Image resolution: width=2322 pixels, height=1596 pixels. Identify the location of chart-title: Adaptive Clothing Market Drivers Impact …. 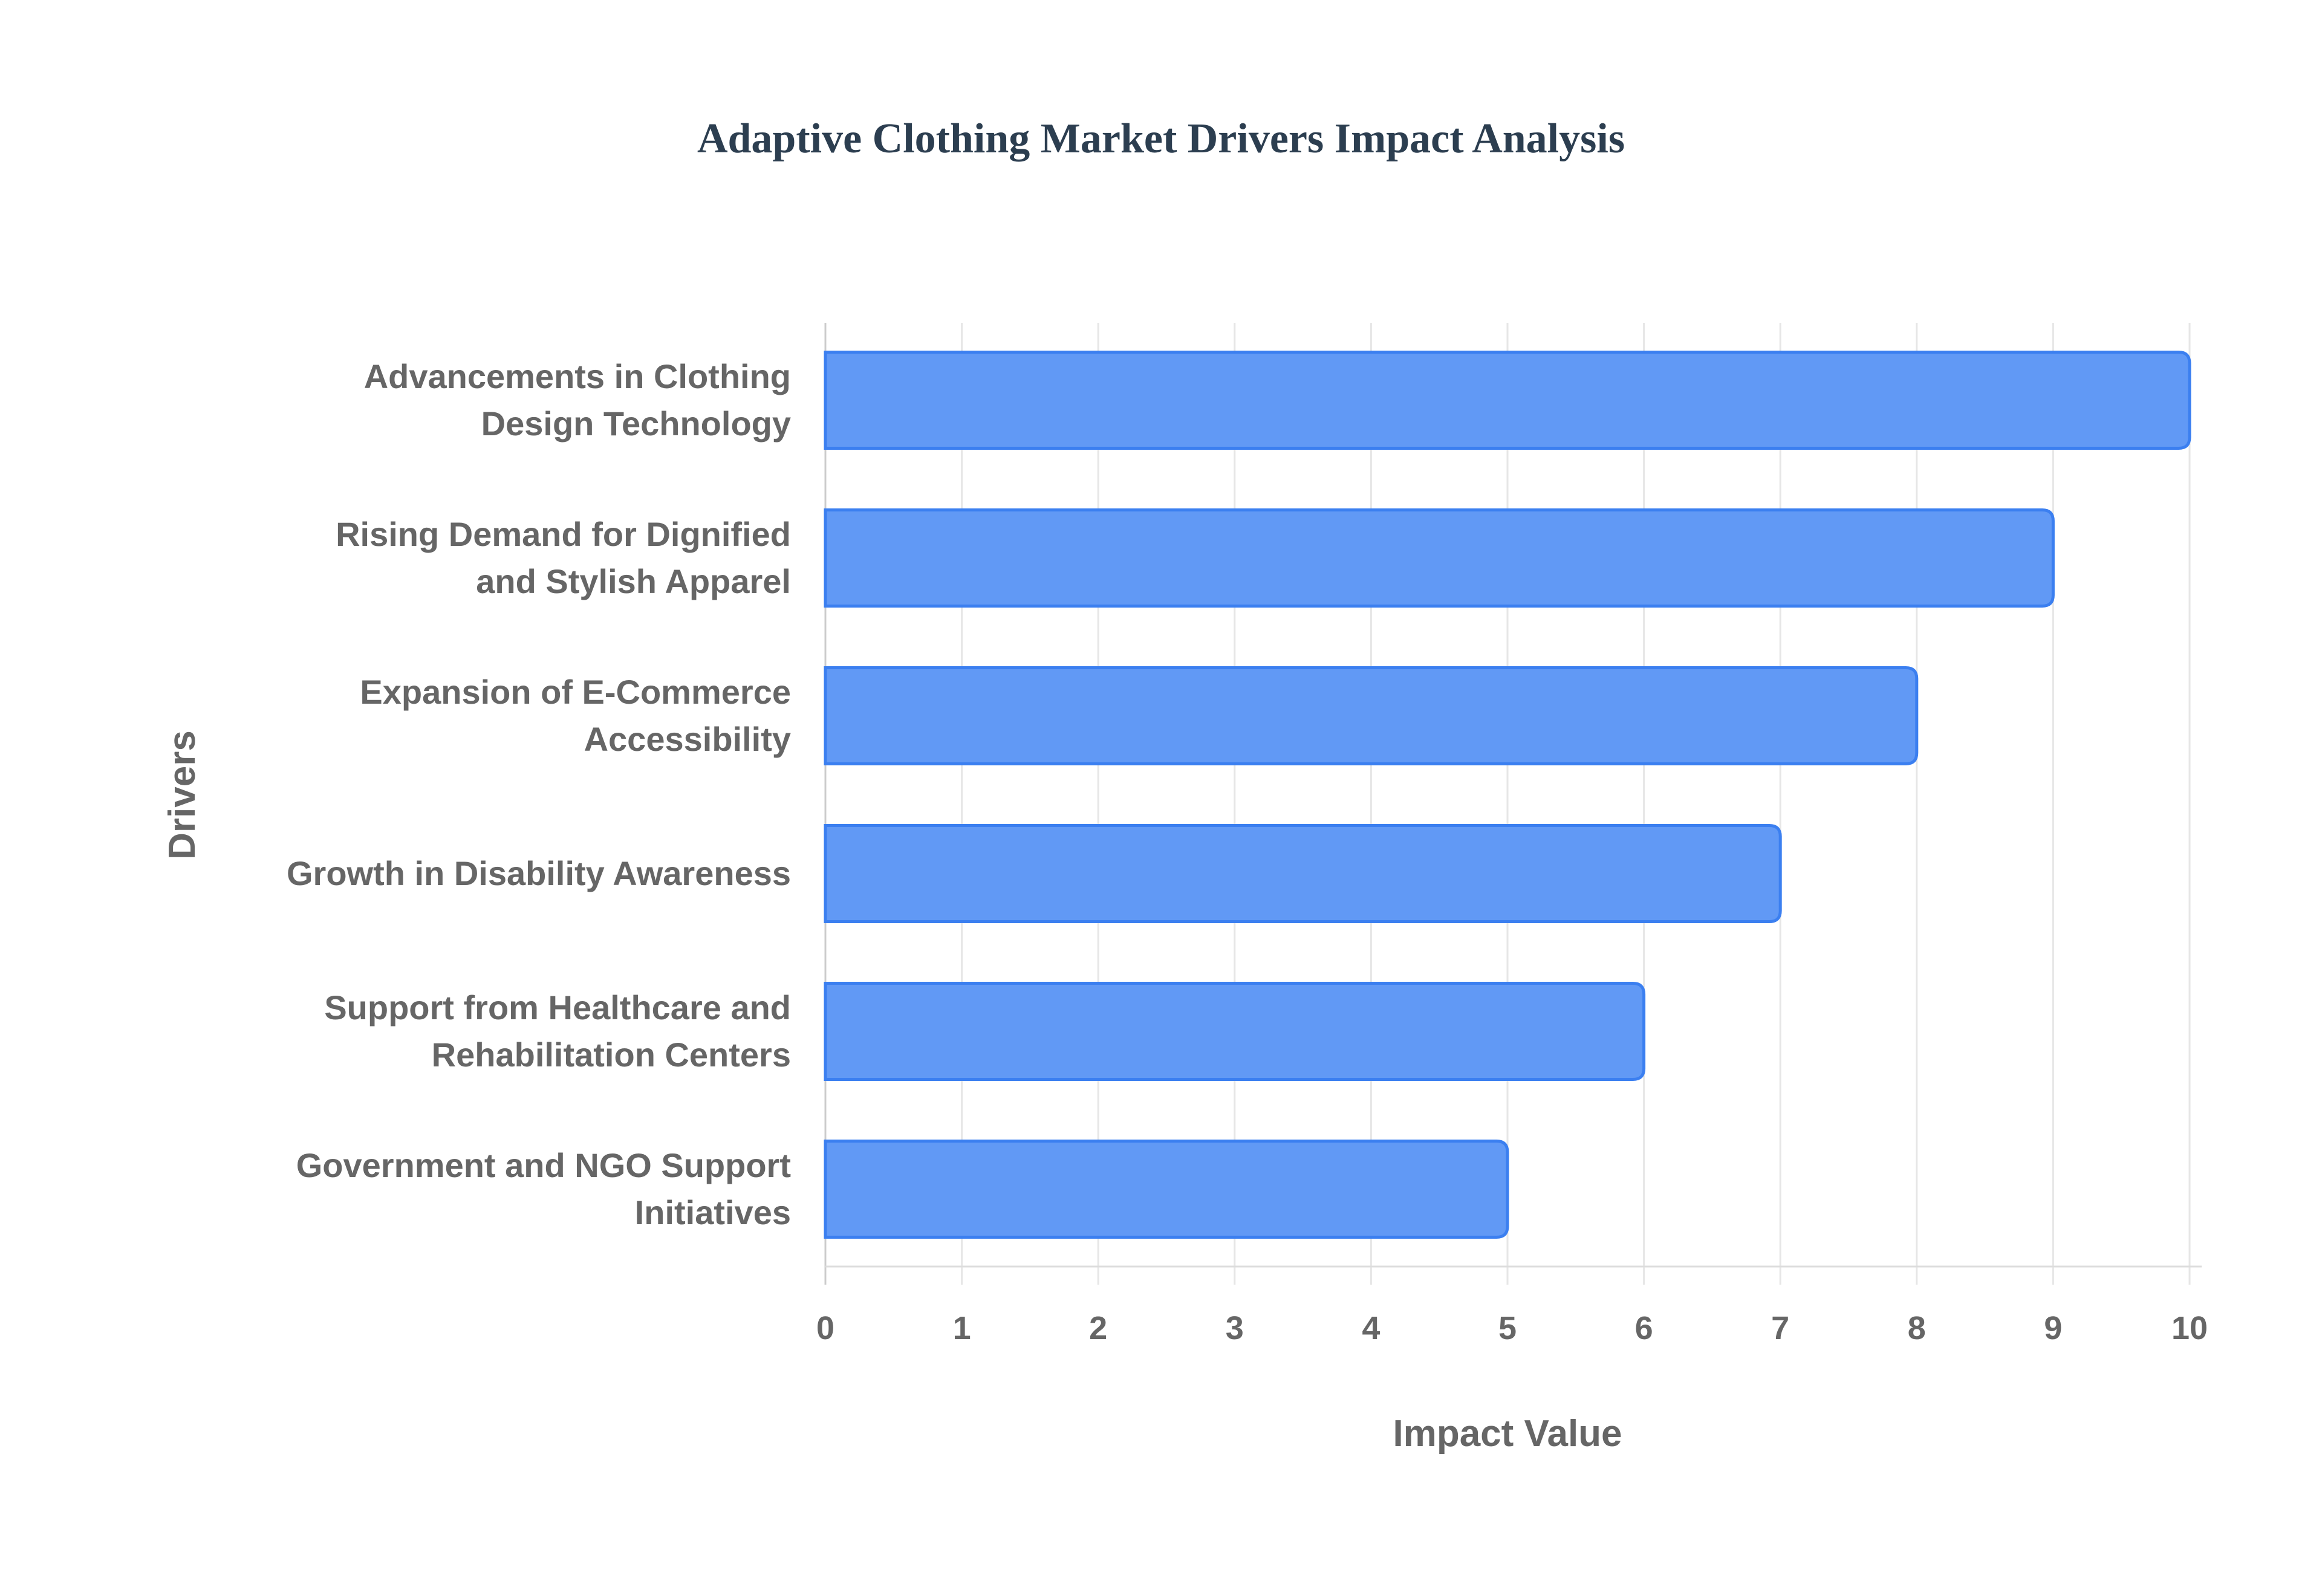
(1161, 138).